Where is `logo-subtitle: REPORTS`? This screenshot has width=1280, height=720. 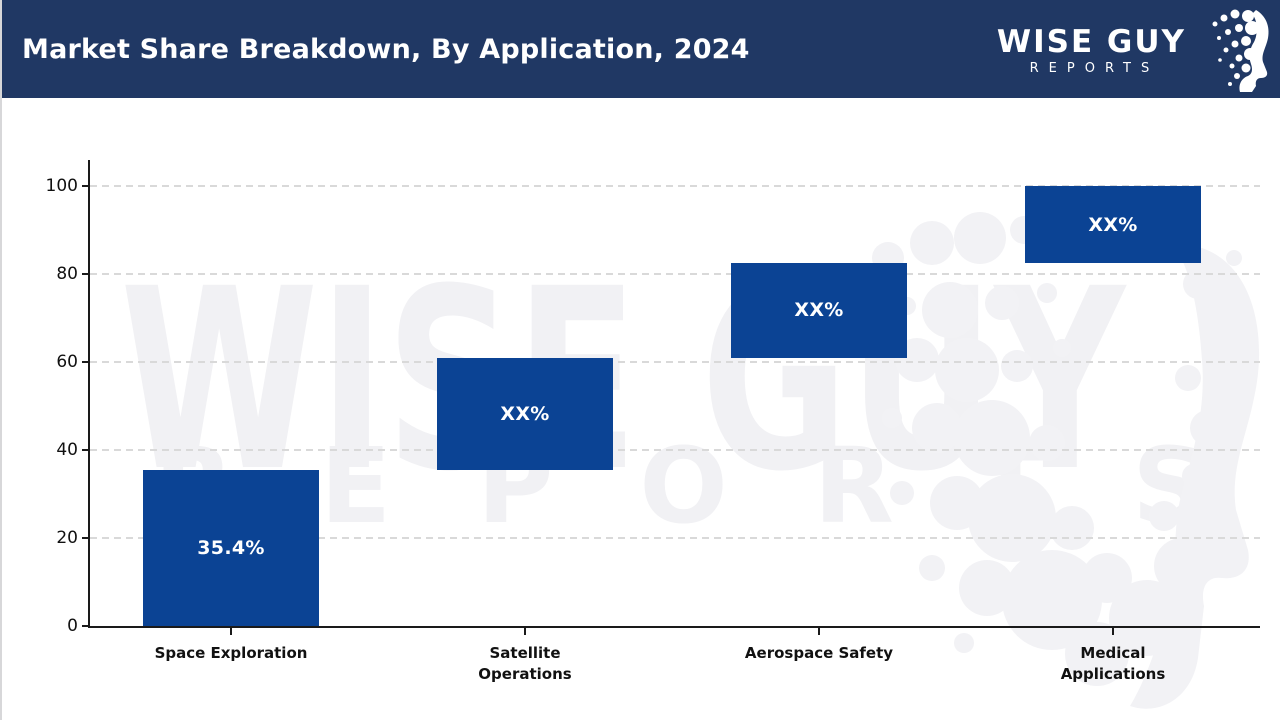
logo-subtitle: REPORTS is located at coordinates (1094, 68).